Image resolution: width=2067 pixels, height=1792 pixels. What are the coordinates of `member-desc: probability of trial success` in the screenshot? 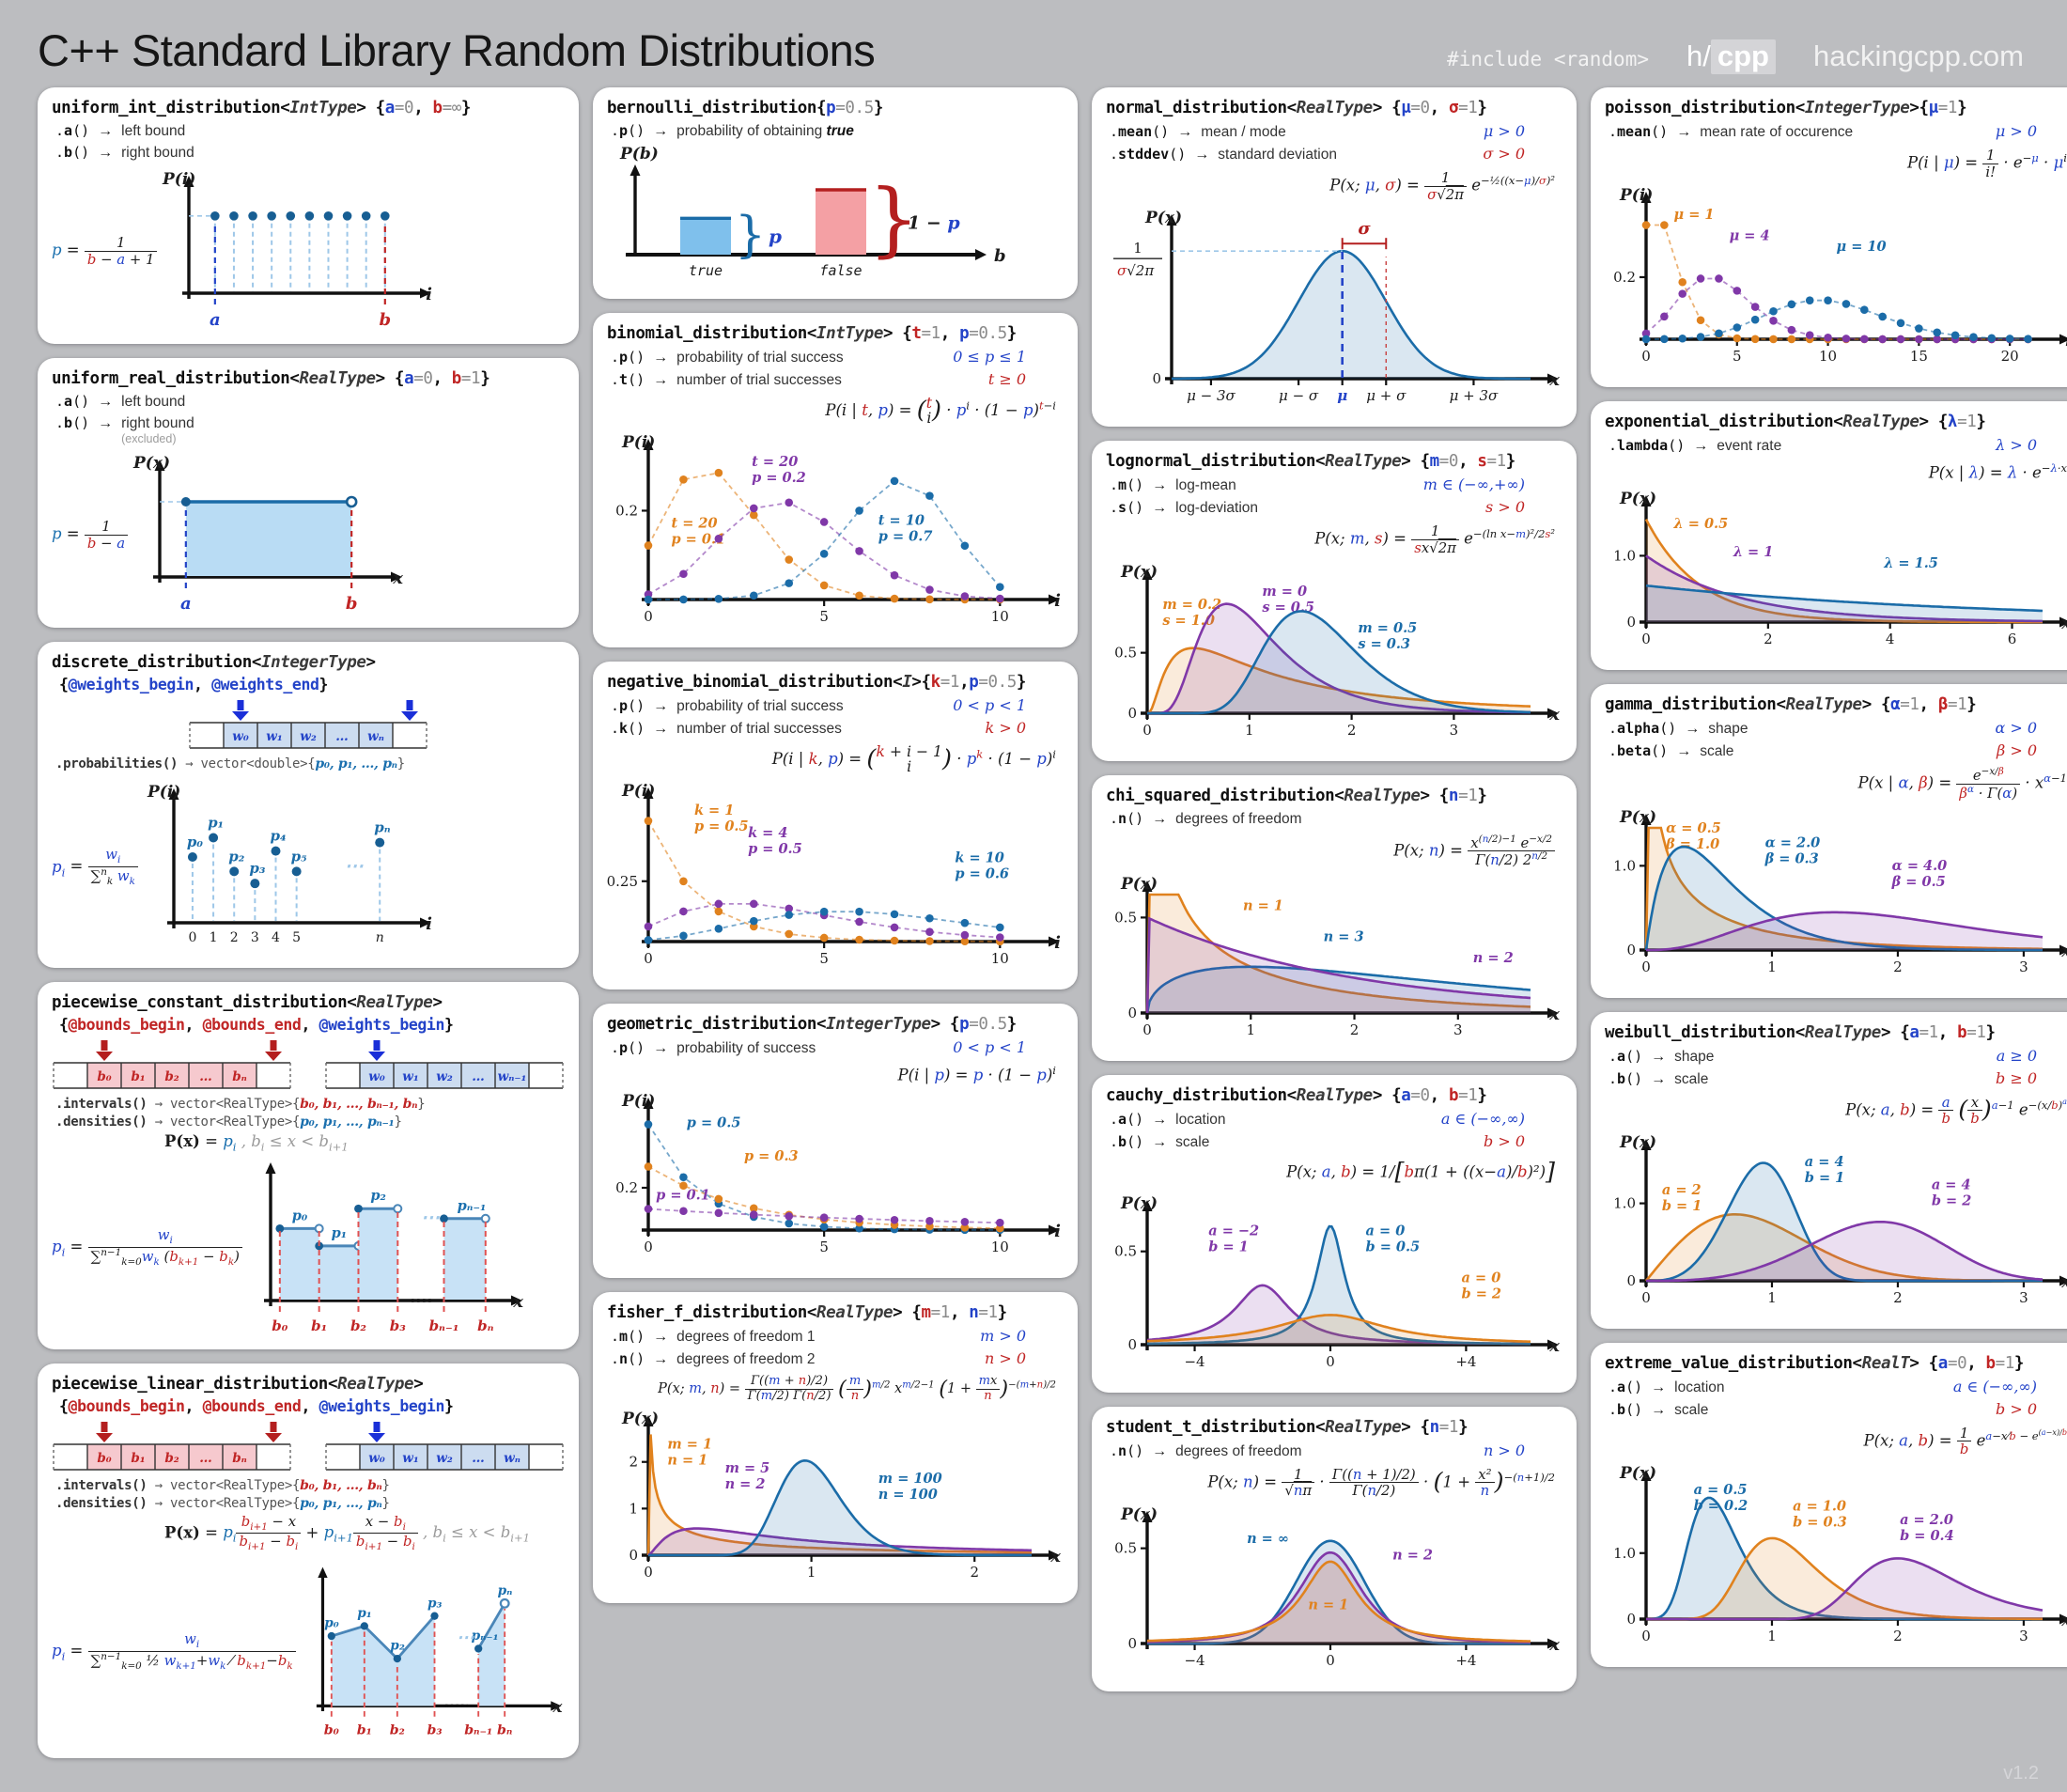 It's located at (760, 358).